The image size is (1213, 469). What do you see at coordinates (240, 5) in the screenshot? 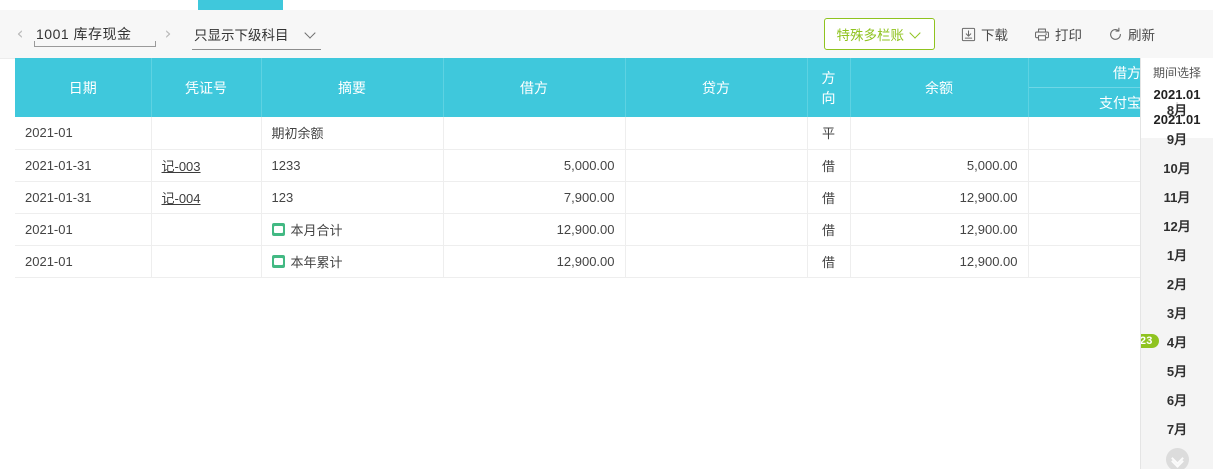
I see `tab-active-indicator` at bounding box center [240, 5].